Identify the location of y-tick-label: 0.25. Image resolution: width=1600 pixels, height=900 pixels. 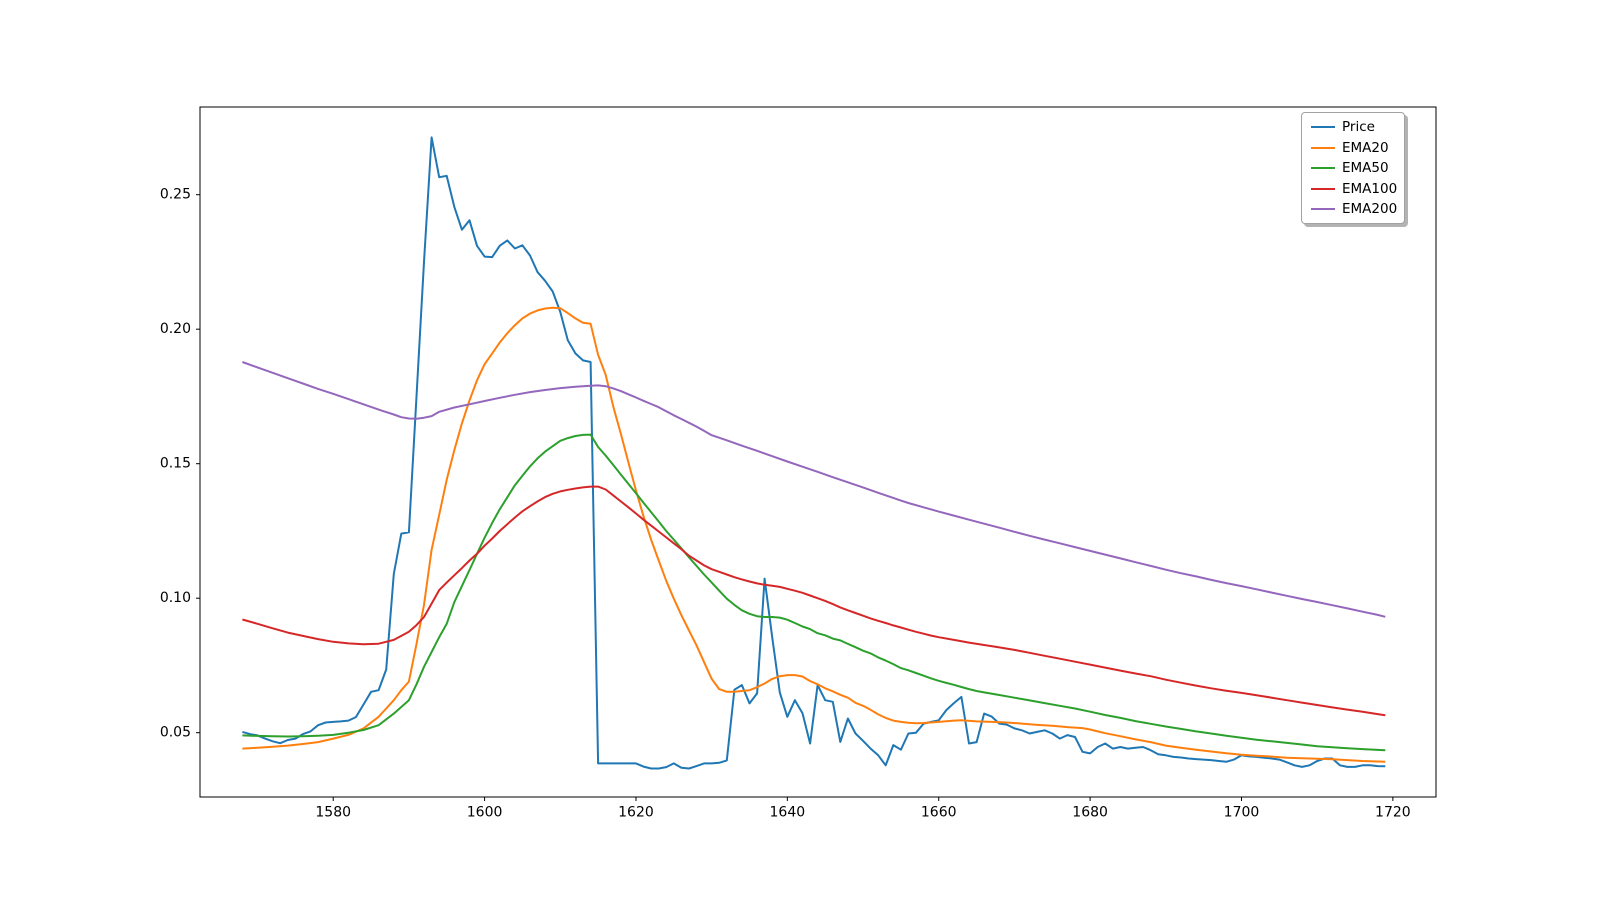
(175, 195).